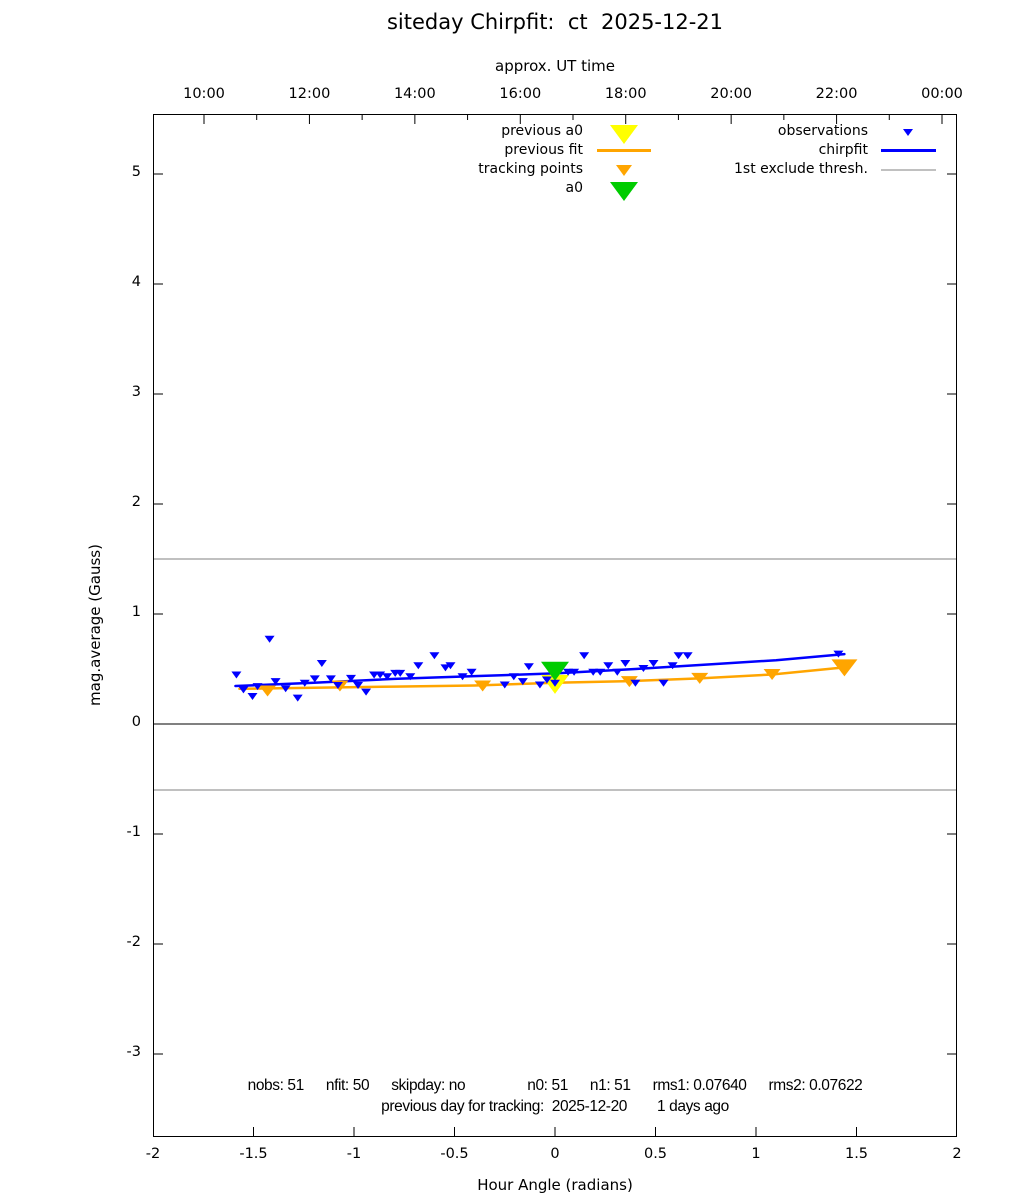 Image resolution: width=1024 pixels, height=1200 pixels. I want to click on ut-tick-label: 16:00, so click(520, 94).